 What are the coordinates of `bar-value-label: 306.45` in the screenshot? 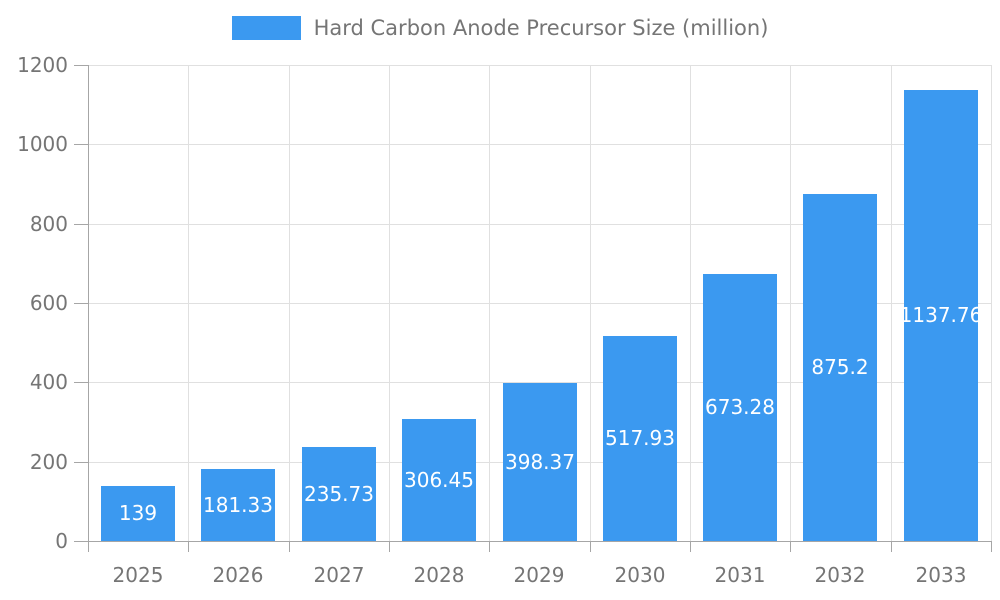 It's located at (439, 480).